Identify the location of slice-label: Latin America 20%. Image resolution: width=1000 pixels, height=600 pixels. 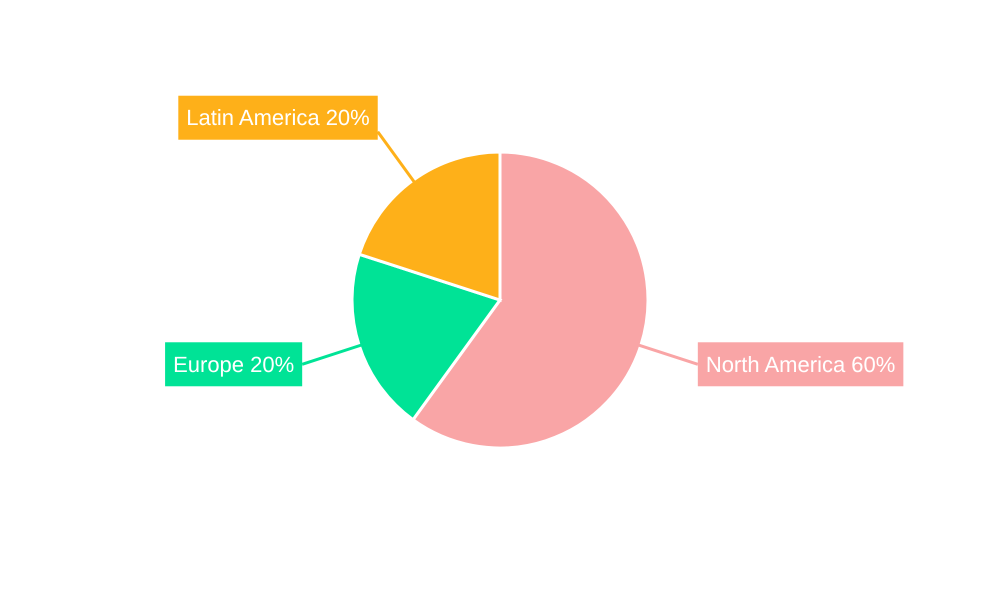
(278, 117).